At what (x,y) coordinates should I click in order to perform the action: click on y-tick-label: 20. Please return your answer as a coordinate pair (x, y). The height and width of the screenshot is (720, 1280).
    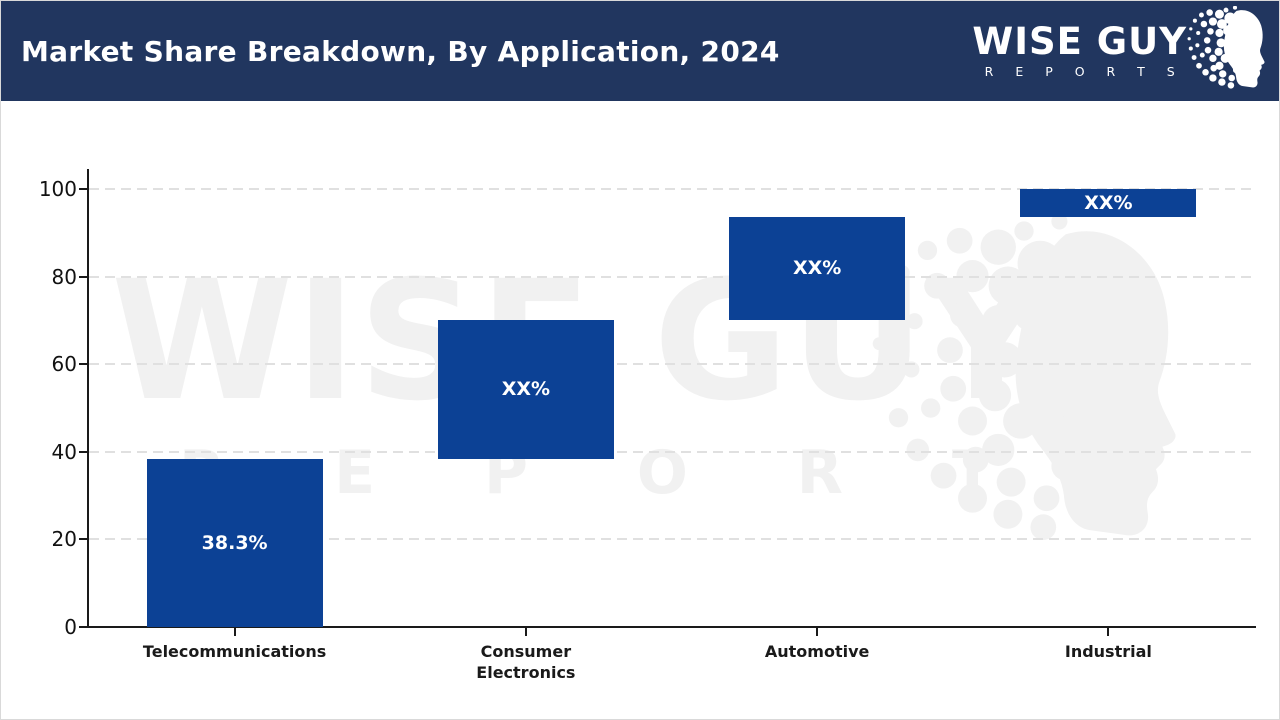
    Looking at the image, I should click on (64, 539).